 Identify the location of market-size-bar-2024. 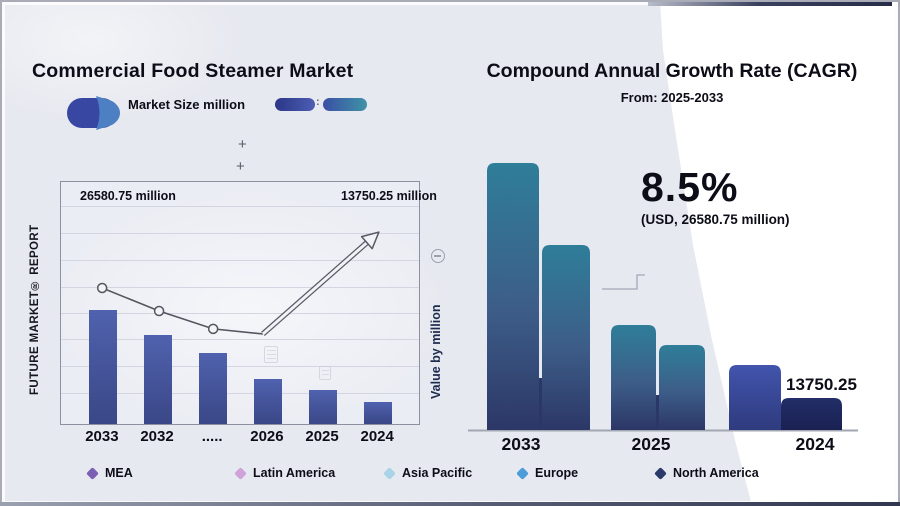
(378, 413).